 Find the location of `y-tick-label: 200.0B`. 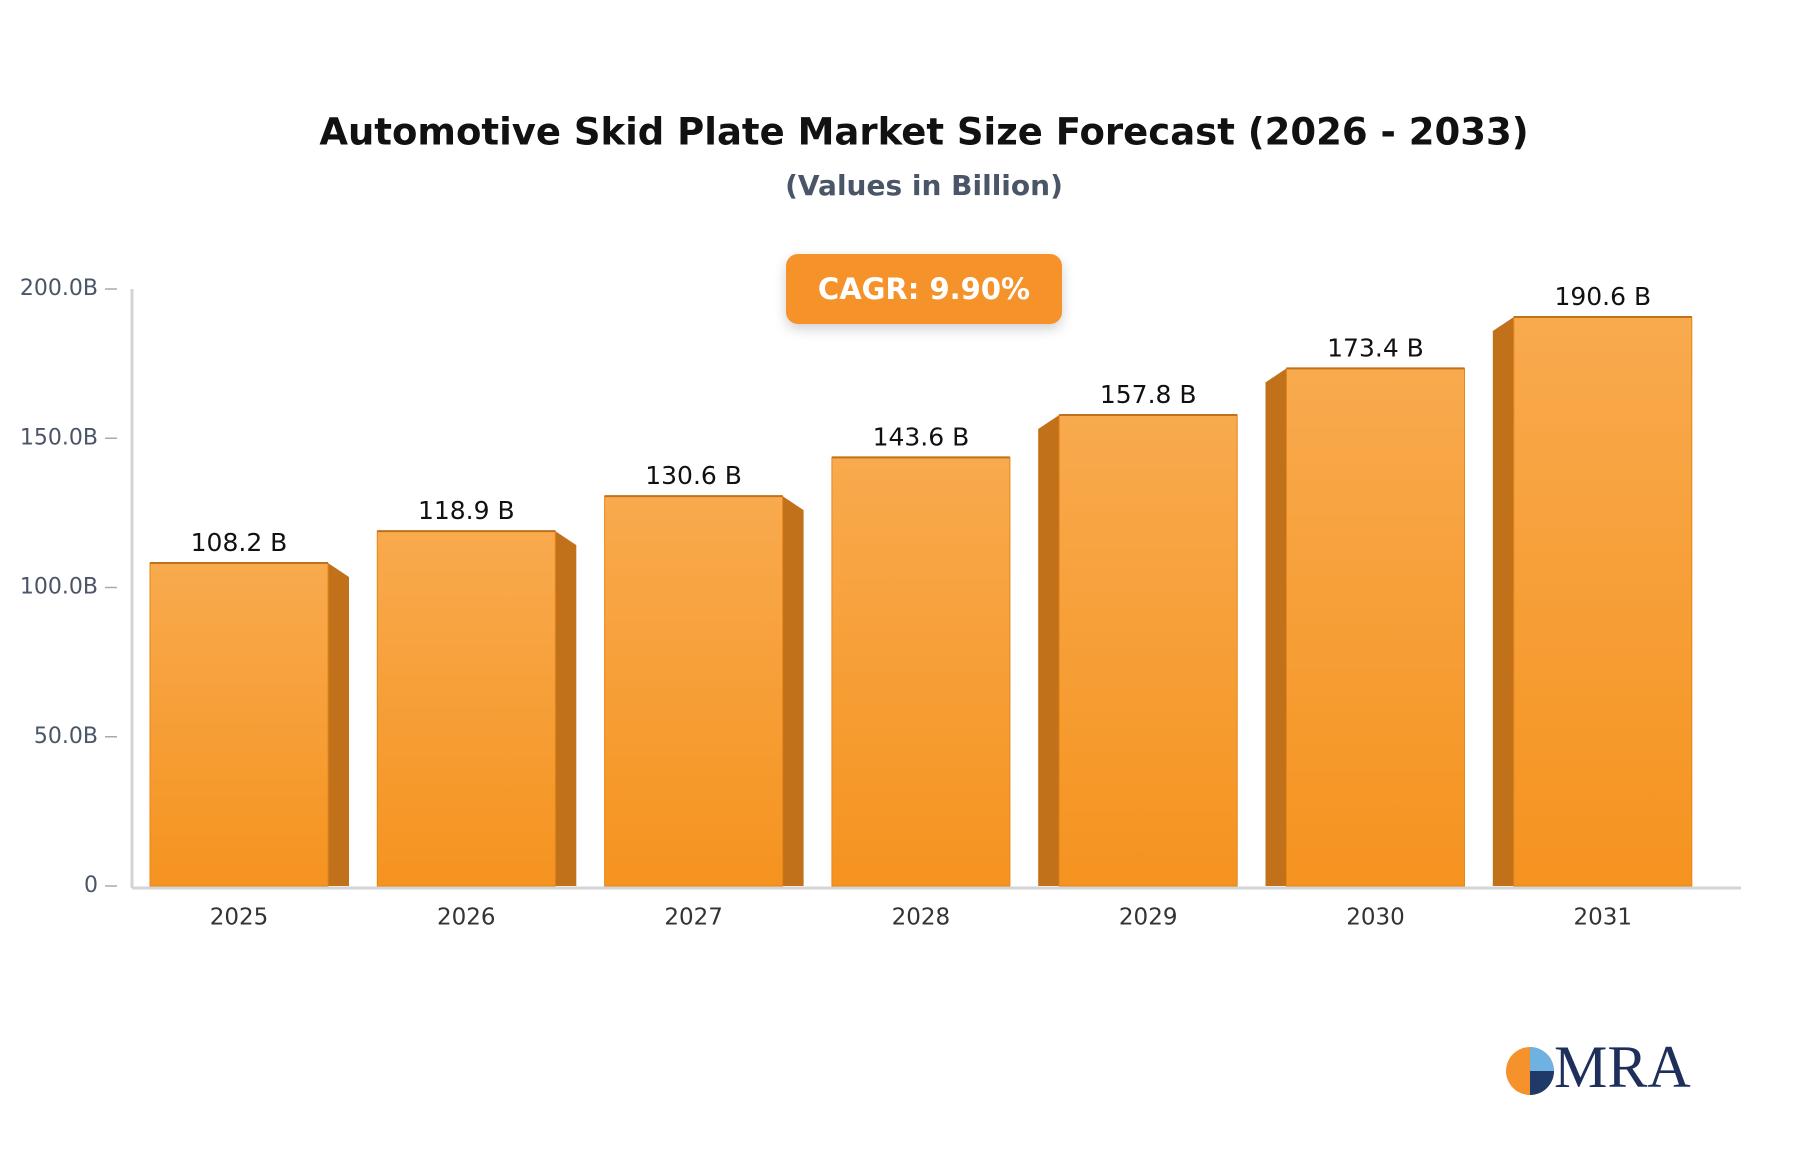

y-tick-label: 200.0B is located at coordinates (59, 288).